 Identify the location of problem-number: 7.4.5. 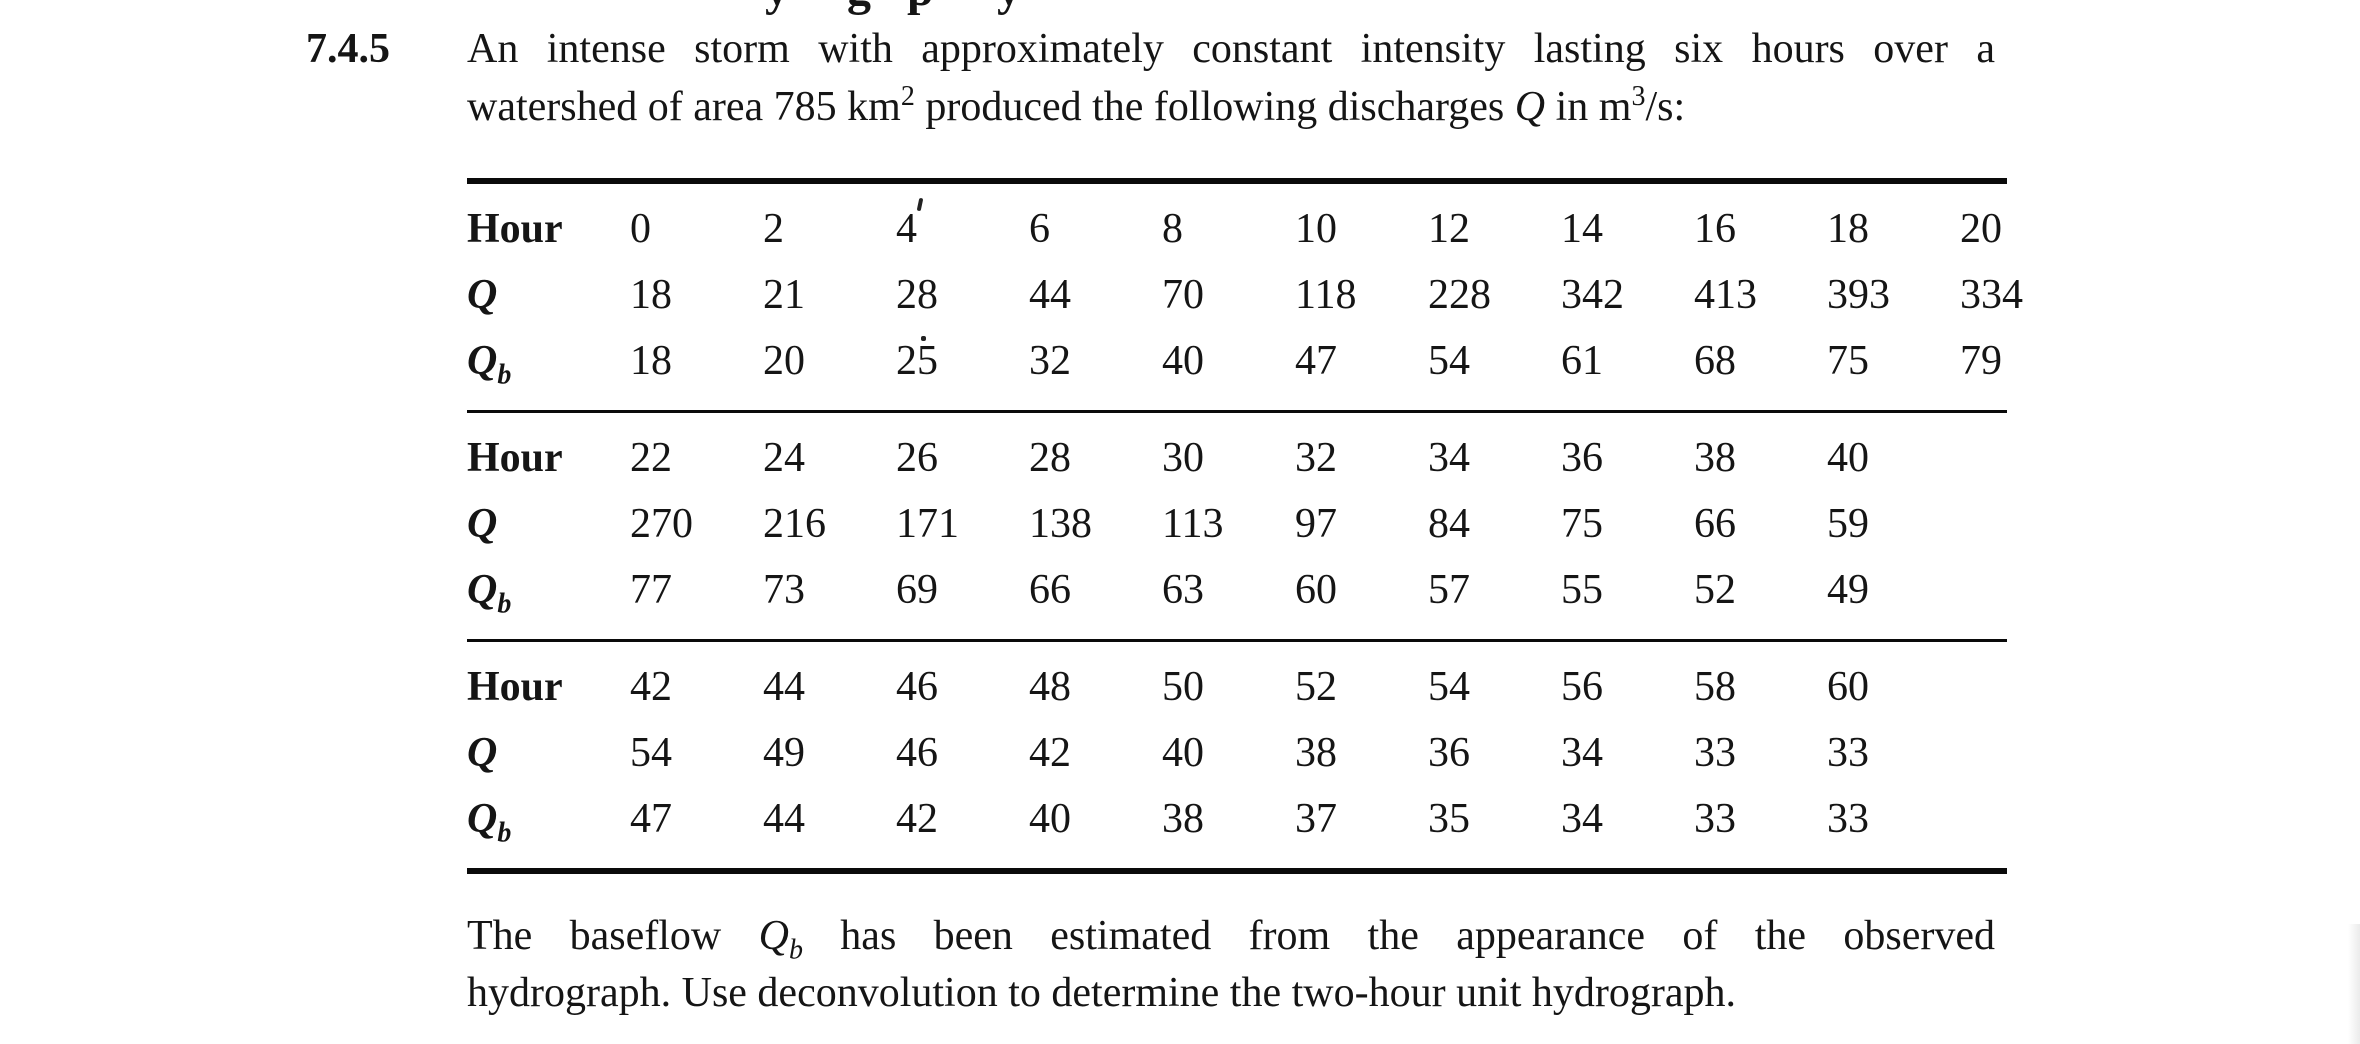
(348, 49).